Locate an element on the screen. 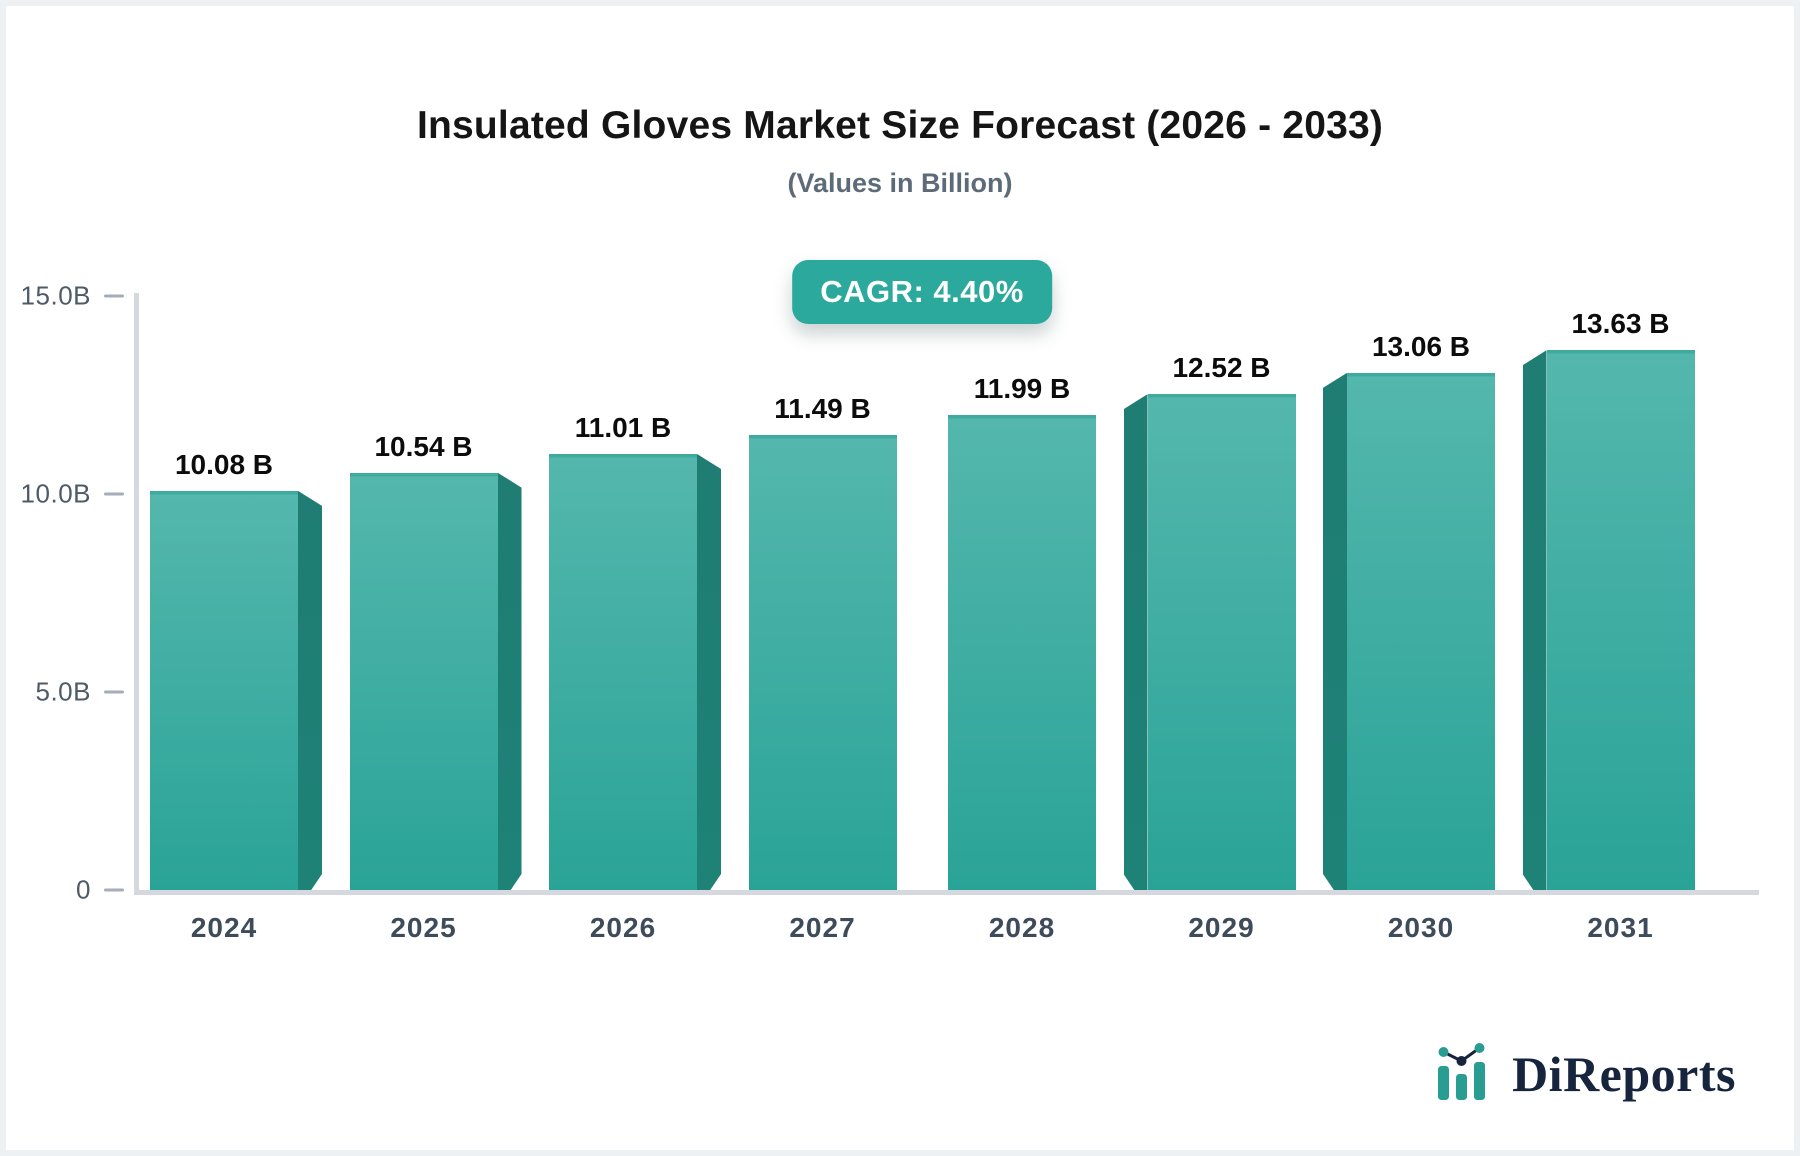 This screenshot has width=1800, height=1156. bar-value-label: 12.52 B is located at coordinates (1221, 368).